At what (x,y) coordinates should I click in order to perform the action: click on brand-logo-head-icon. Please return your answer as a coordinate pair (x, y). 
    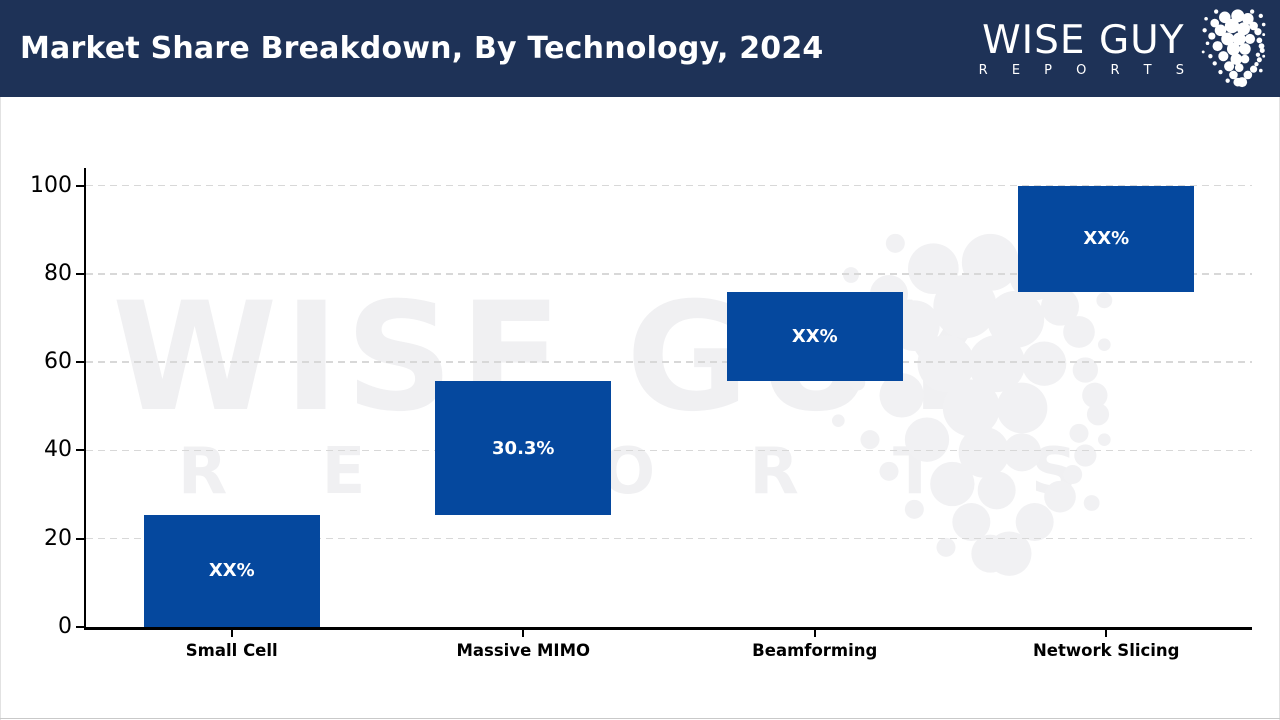
    Looking at the image, I should click on (1233, 47).